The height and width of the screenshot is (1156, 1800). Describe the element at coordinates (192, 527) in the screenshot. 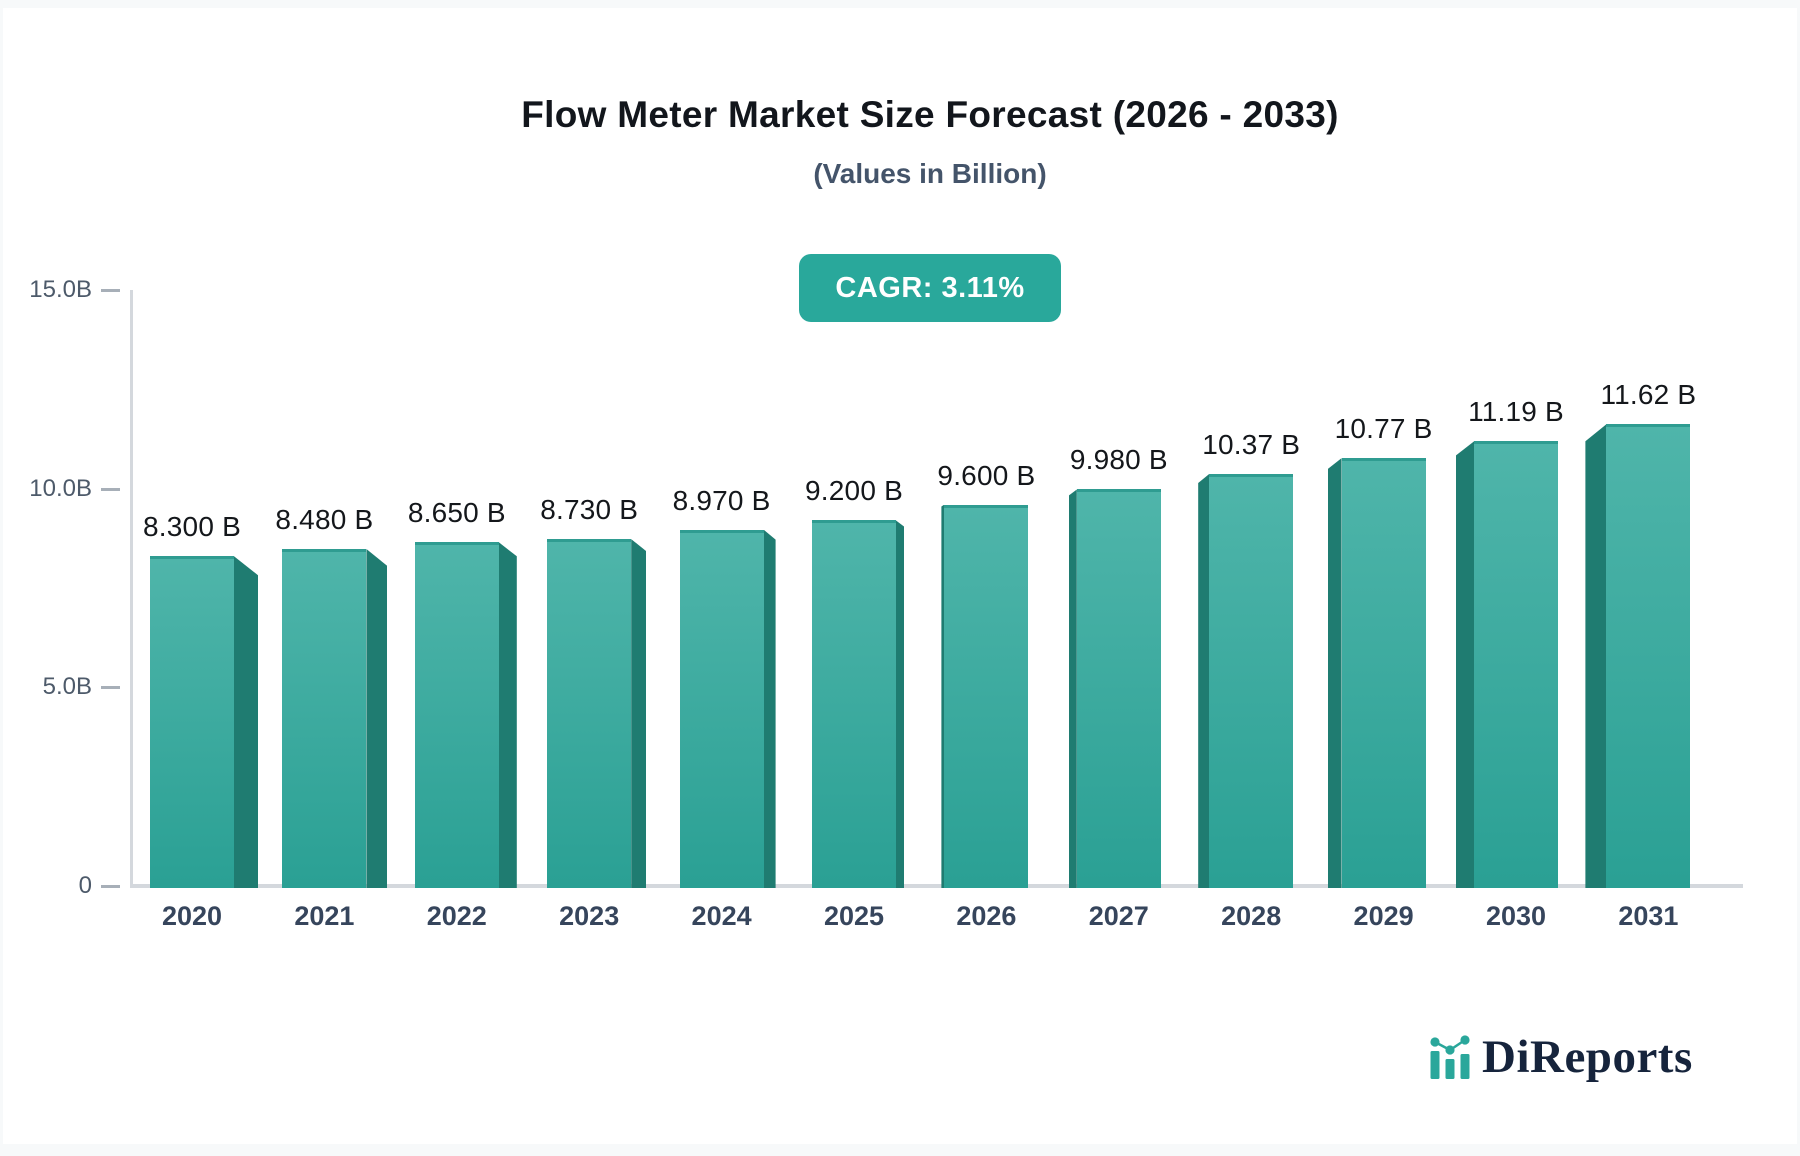

I see `bar-value-label-2020: 8.300 B` at that location.